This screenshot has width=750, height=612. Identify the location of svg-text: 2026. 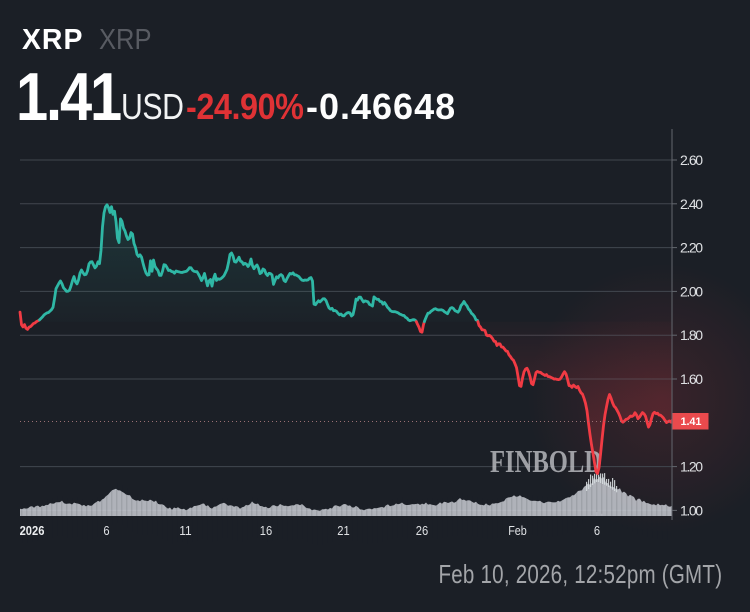
(32, 531).